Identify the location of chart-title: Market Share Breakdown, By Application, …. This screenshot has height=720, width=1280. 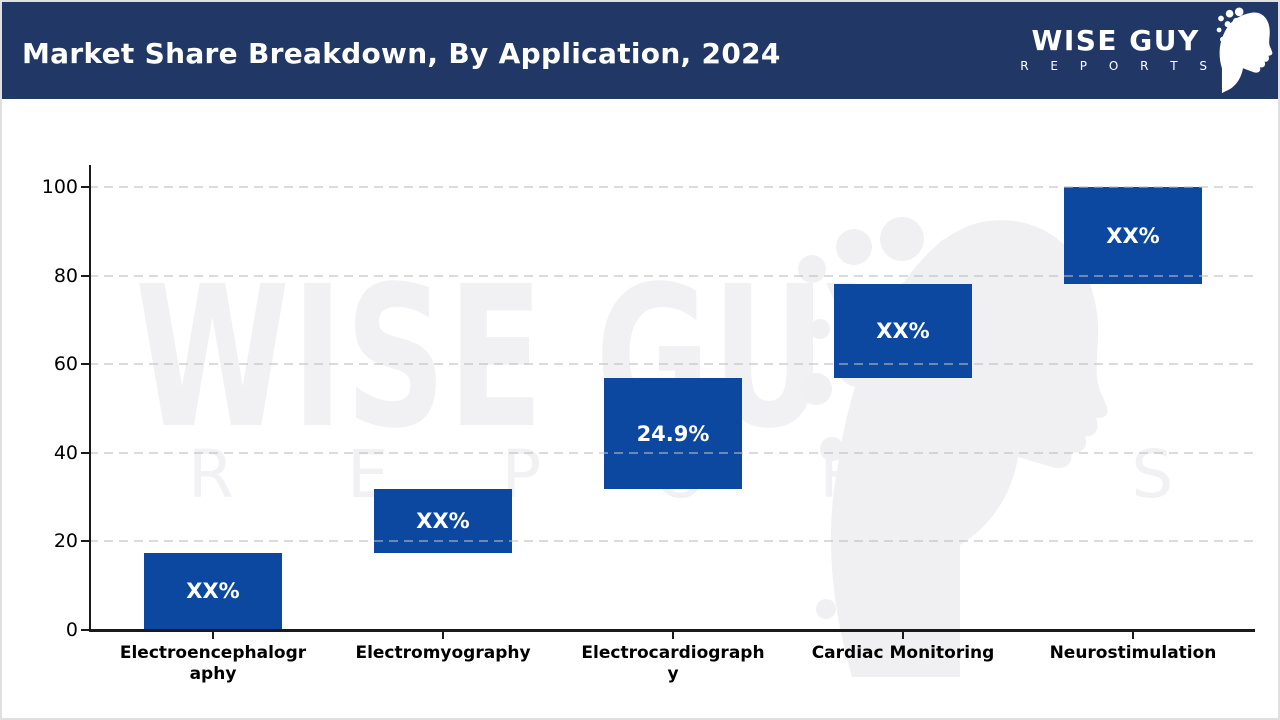
(401, 53).